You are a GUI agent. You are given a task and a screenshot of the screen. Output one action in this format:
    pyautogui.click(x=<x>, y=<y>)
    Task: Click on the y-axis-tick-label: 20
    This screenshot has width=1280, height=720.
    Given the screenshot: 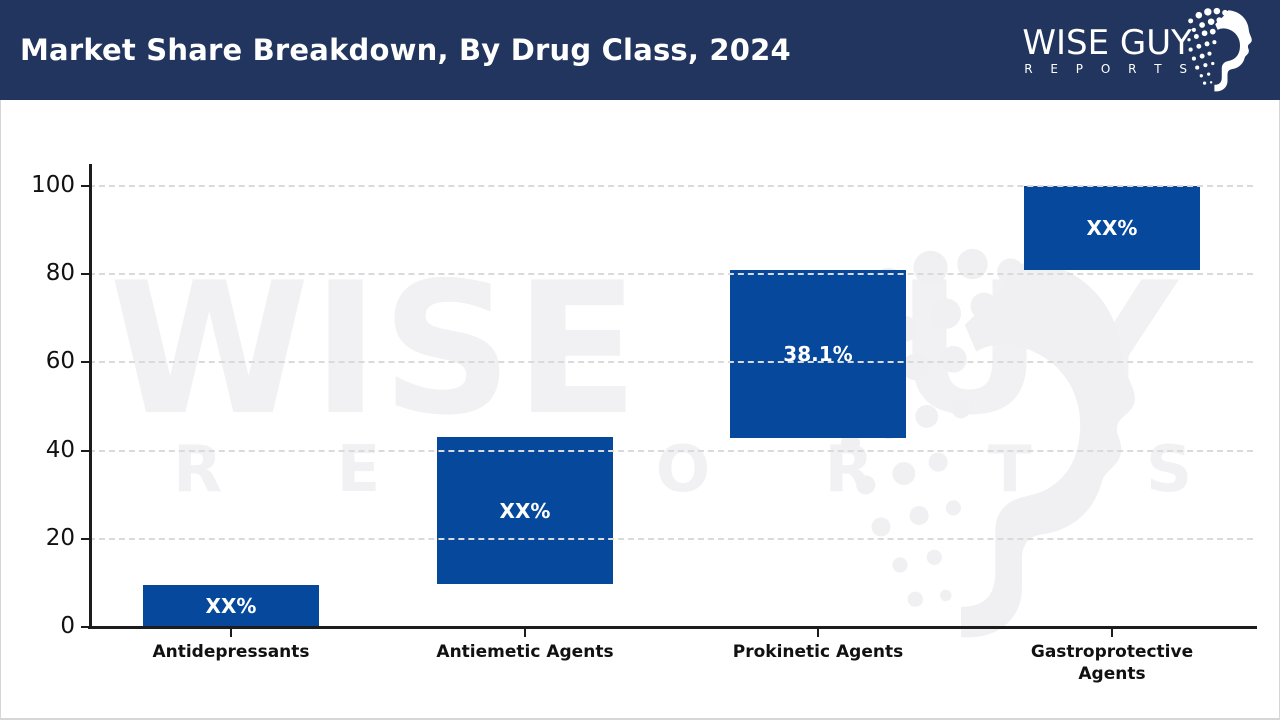 What is the action you would take?
    pyautogui.click(x=60, y=537)
    